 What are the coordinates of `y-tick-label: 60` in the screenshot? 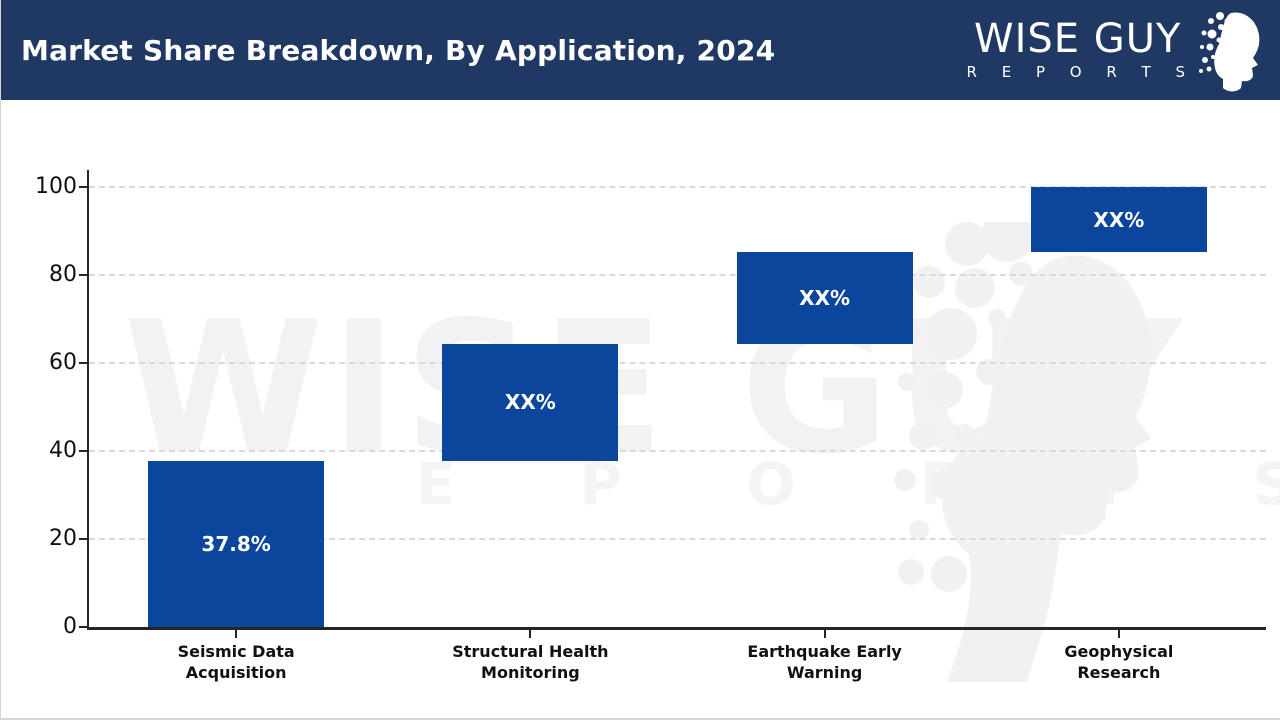 It's located at (63, 362).